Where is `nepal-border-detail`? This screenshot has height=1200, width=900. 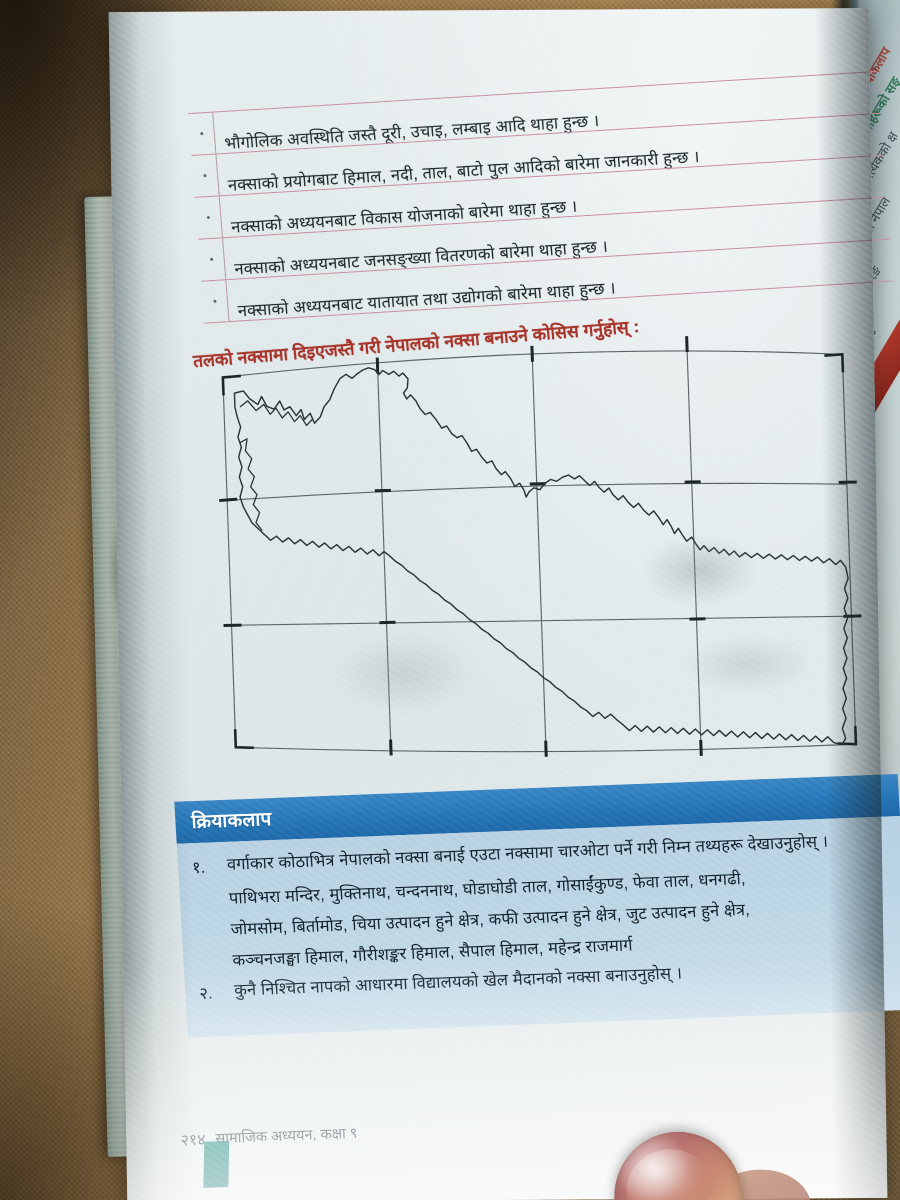 nepal-border-detail is located at coordinates (275, 465).